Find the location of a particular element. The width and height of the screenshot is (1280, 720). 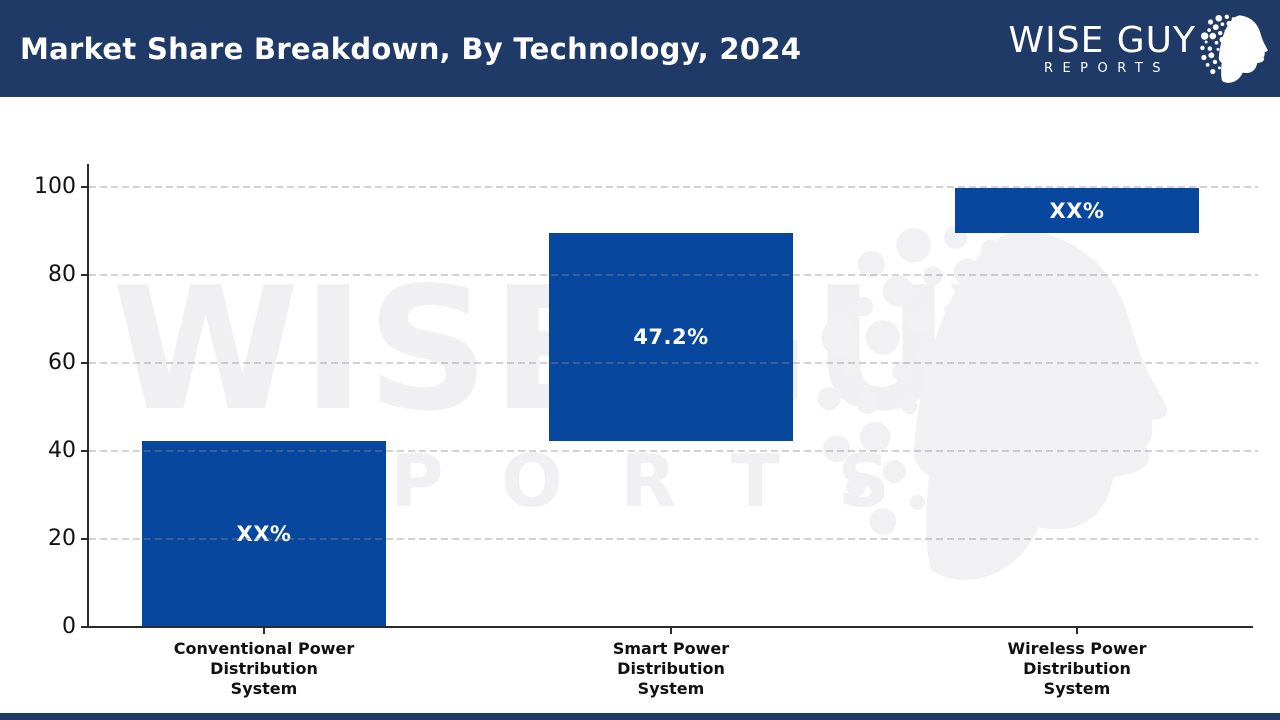

y-tick-label-40: 40 is located at coordinates (62, 450).